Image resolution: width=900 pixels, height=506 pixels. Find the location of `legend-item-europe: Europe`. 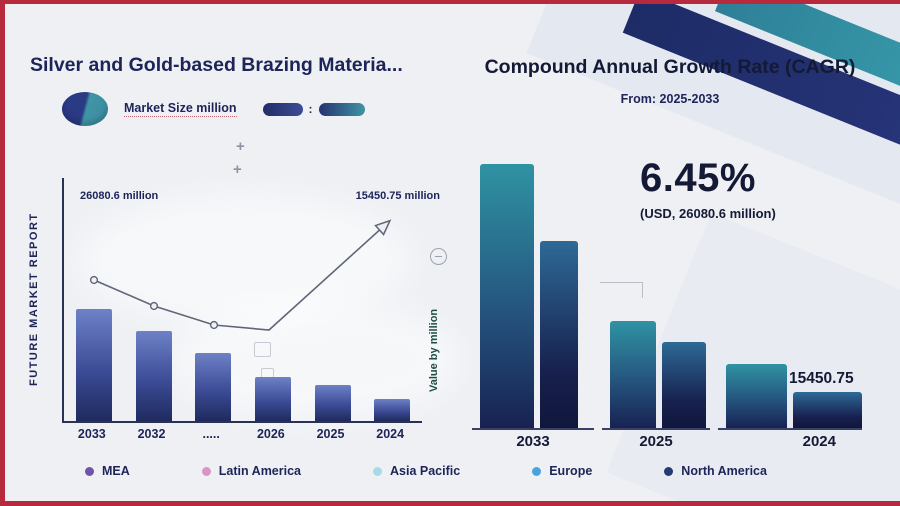

legend-item-europe: Europe is located at coordinates (562, 471).